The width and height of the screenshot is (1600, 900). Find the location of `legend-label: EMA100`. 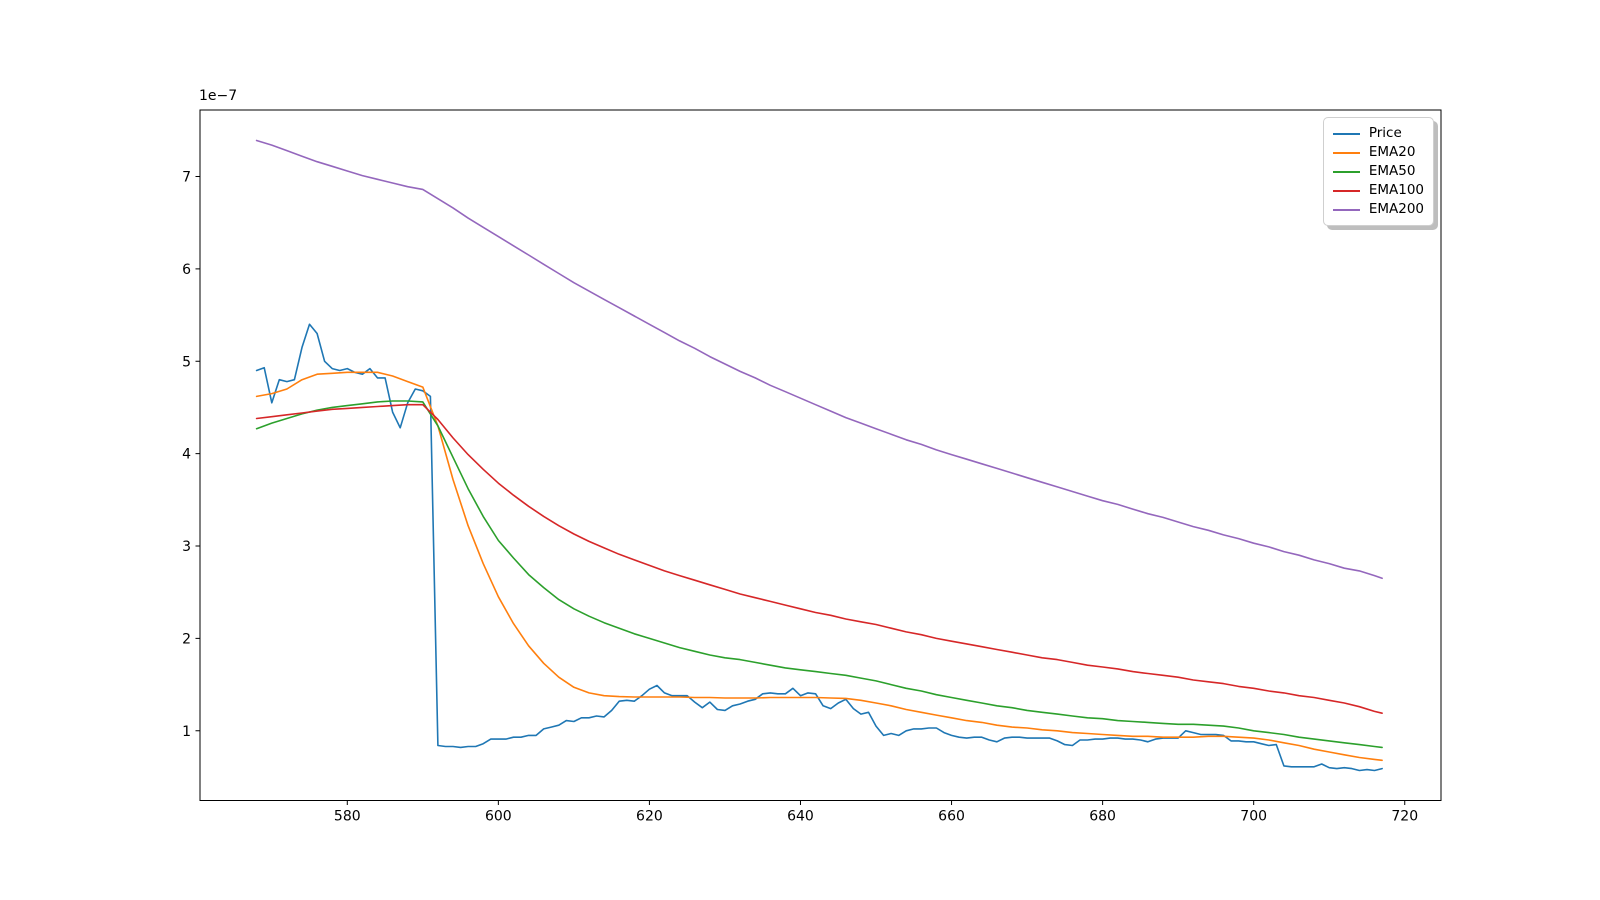

legend-label: EMA100 is located at coordinates (1396, 190).